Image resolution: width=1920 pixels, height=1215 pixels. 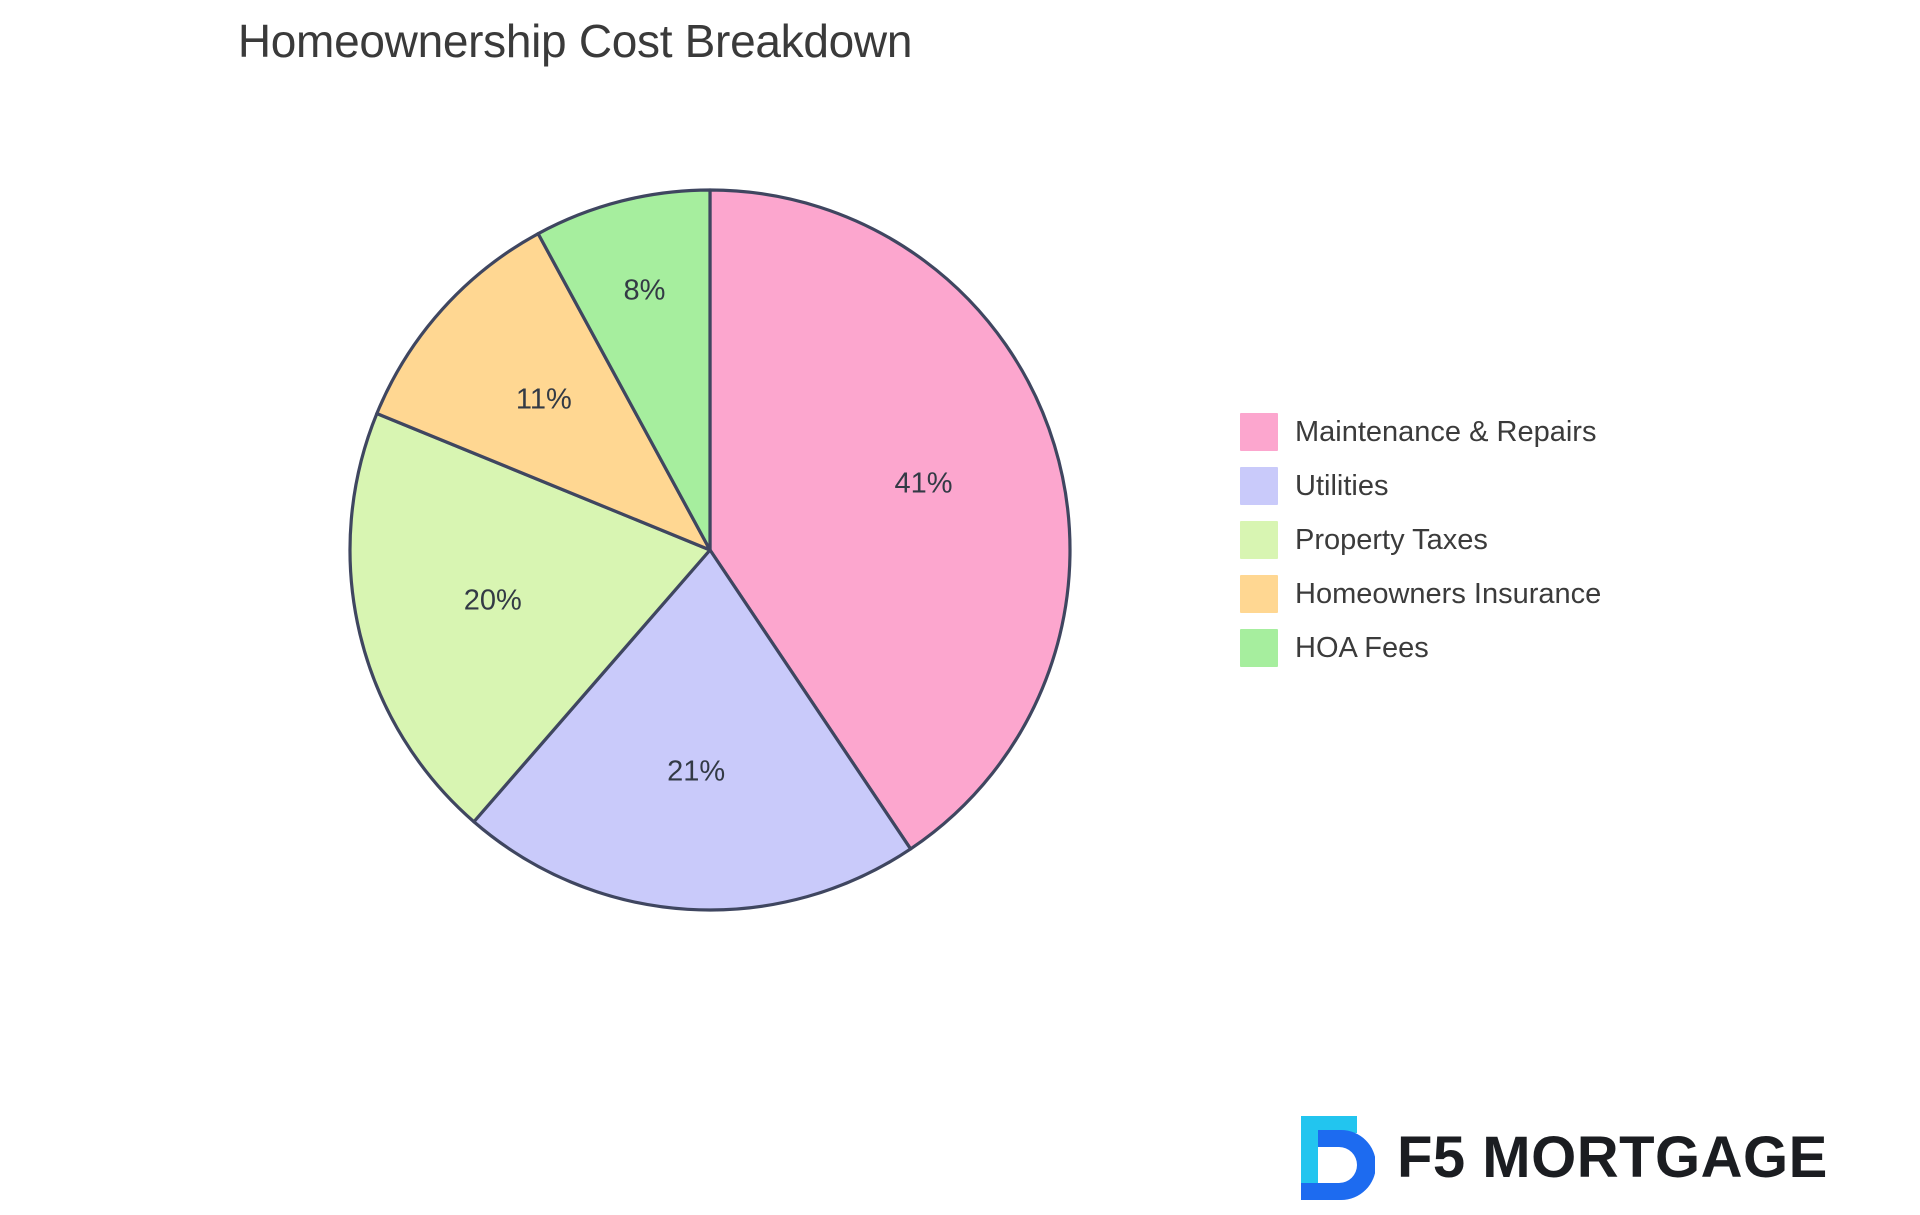 What do you see at coordinates (544, 400) in the screenshot?
I see `pie-slice-label: 11%` at bounding box center [544, 400].